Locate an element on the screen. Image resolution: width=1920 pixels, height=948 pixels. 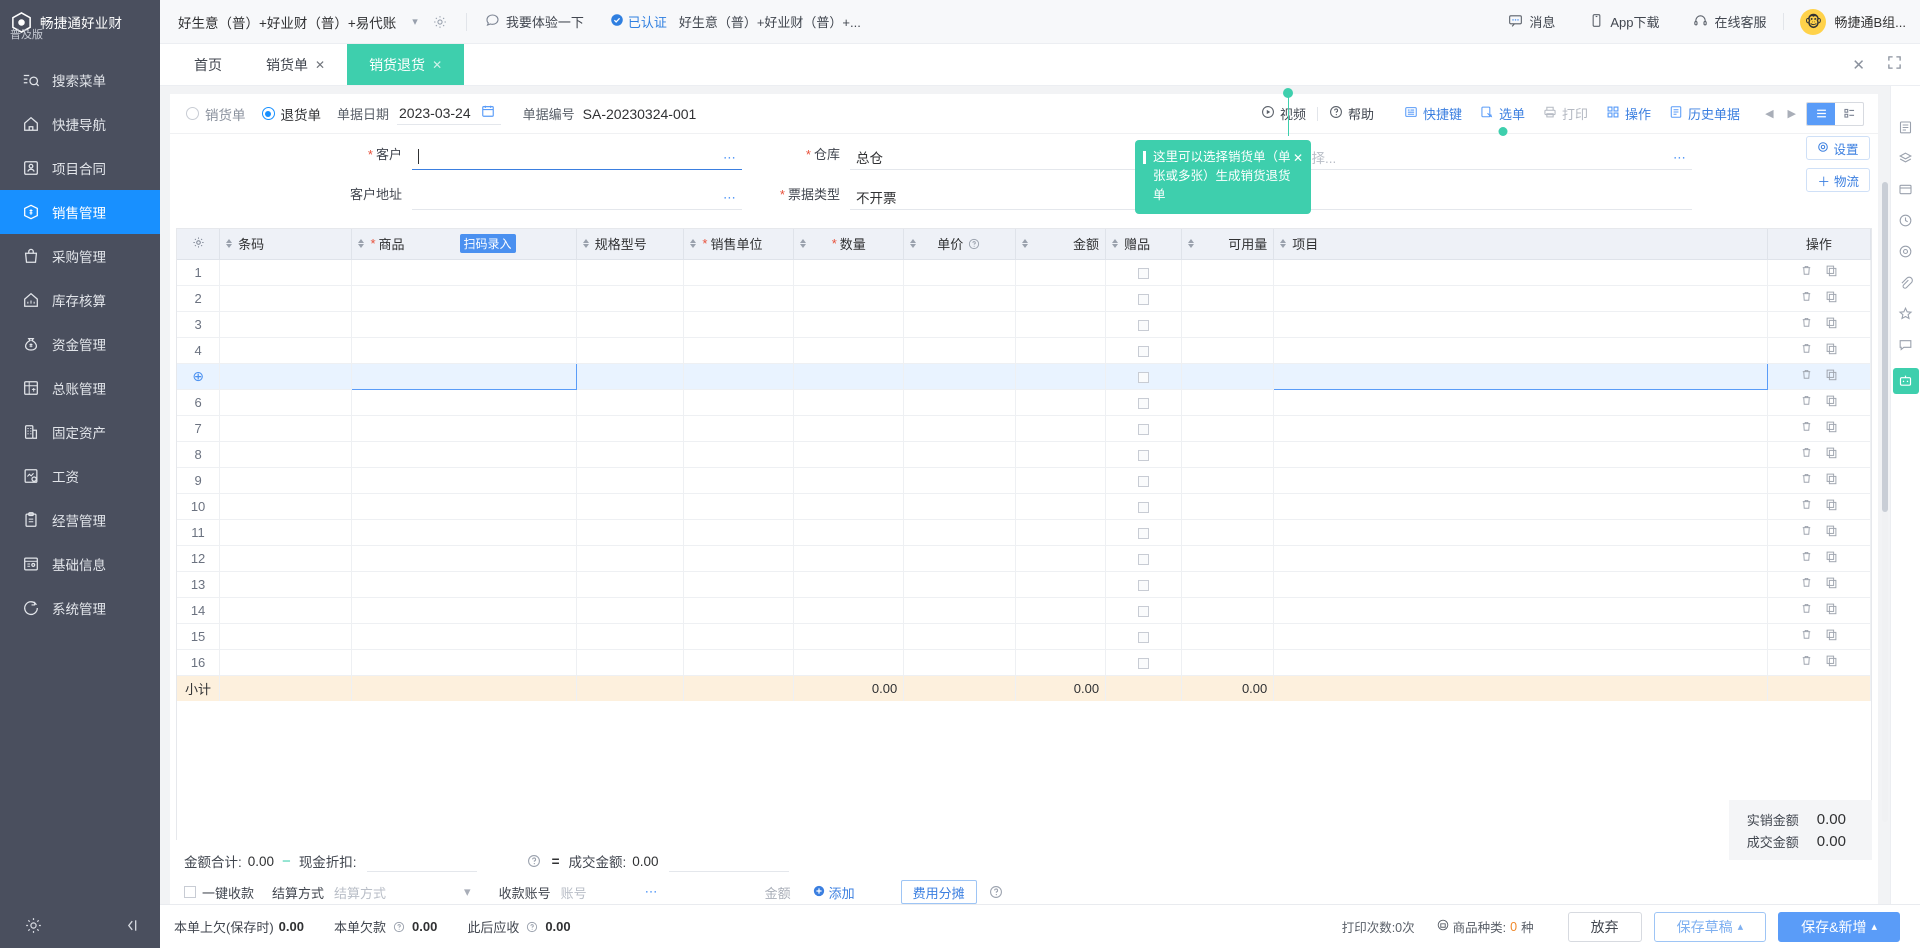
table-row: 13 is located at coordinates (1024, 584).